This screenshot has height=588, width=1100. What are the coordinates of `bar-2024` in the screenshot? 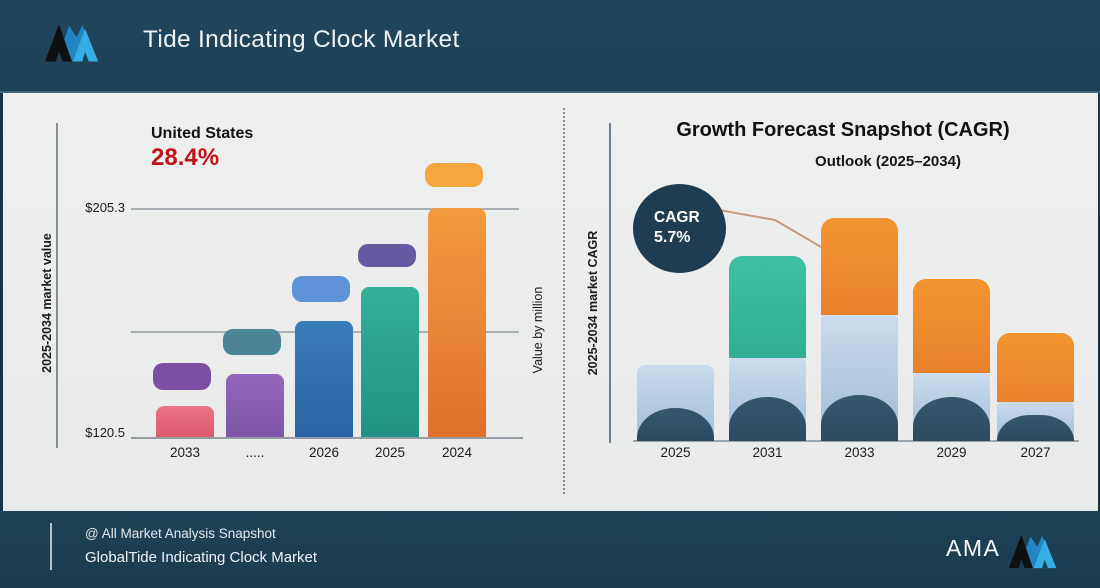 It's located at (457, 322).